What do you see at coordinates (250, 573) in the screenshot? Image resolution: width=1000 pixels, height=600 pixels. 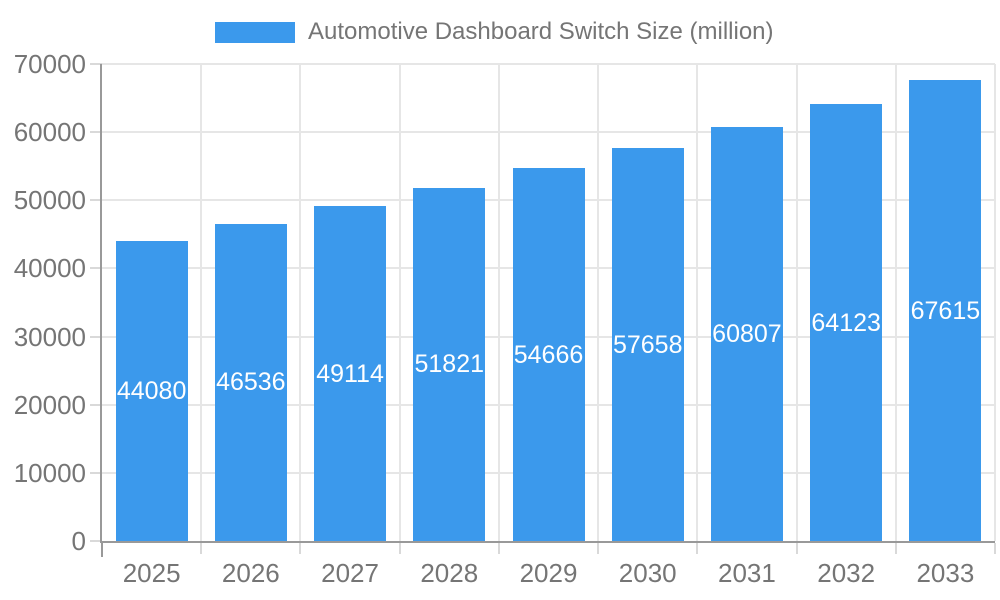 I see `x-tick-label: 2026` at bounding box center [250, 573].